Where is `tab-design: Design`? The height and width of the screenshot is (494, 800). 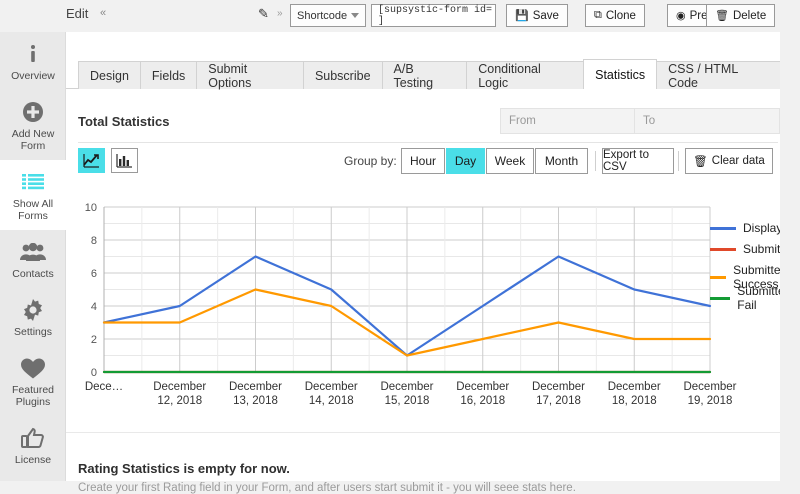
tab-design: Design is located at coordinates (109, 75).